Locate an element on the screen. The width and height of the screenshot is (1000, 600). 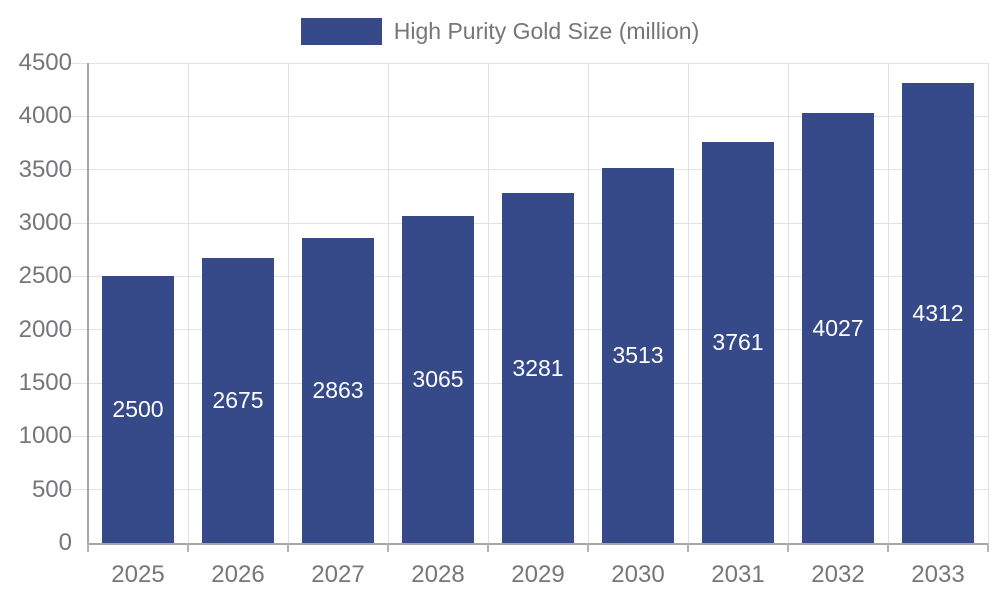
bar-value-label: 3513 is located at coordinates (638, 355).